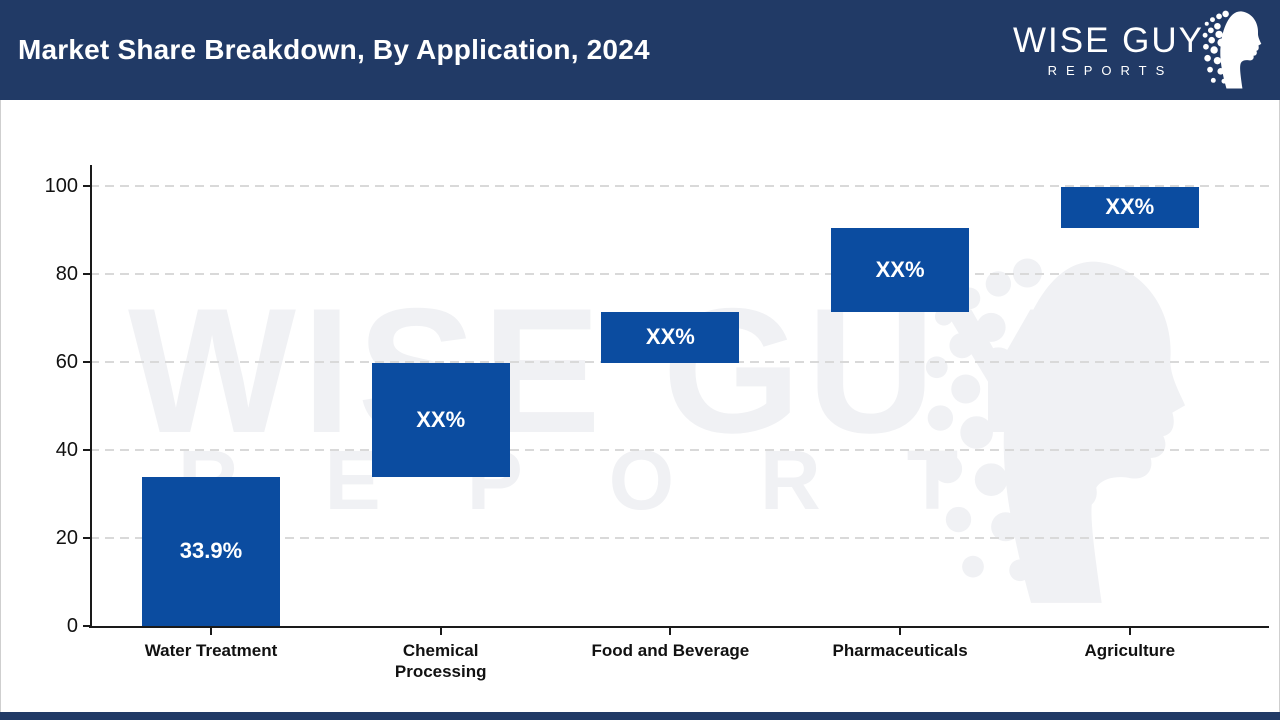 Image resolution: width=1280 pixels, height=720 pixels. What do you see at coordinates (72, 626) in the screenshot?
I see `y-tick-label: 0` at bounding box center [72, 626].